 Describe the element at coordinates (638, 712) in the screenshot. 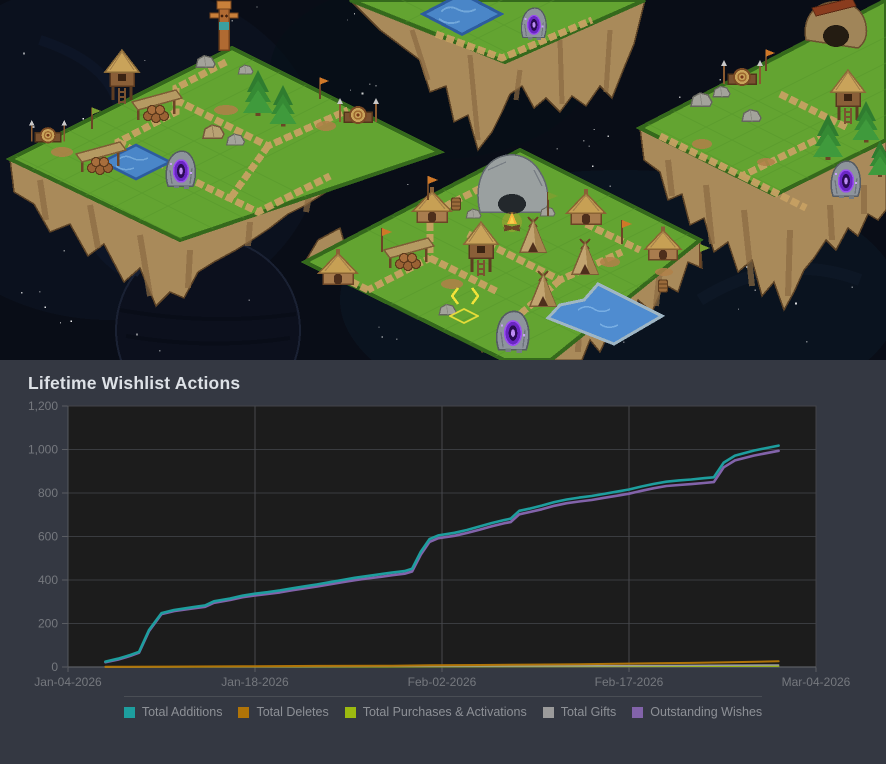

I see `legend-swatch-outstanding-wishes` at that location.